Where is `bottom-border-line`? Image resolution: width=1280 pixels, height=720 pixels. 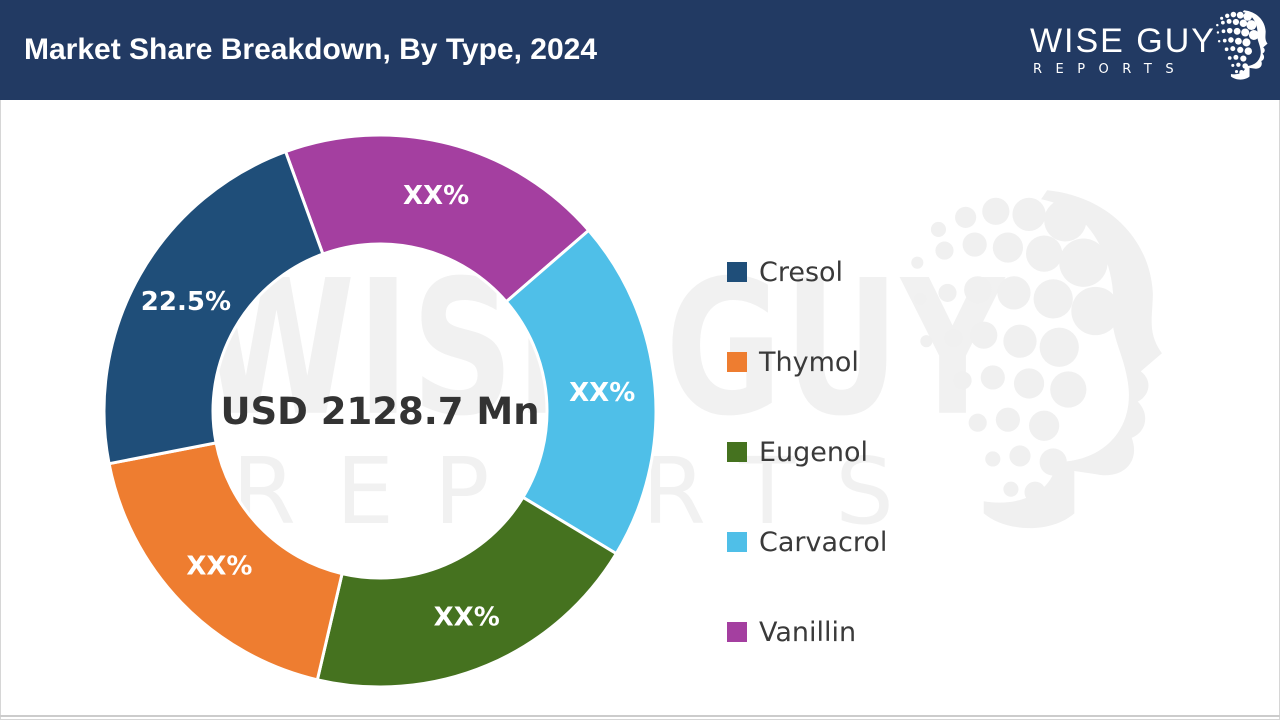 bottom-border-line is located at coordinates (640, 716).